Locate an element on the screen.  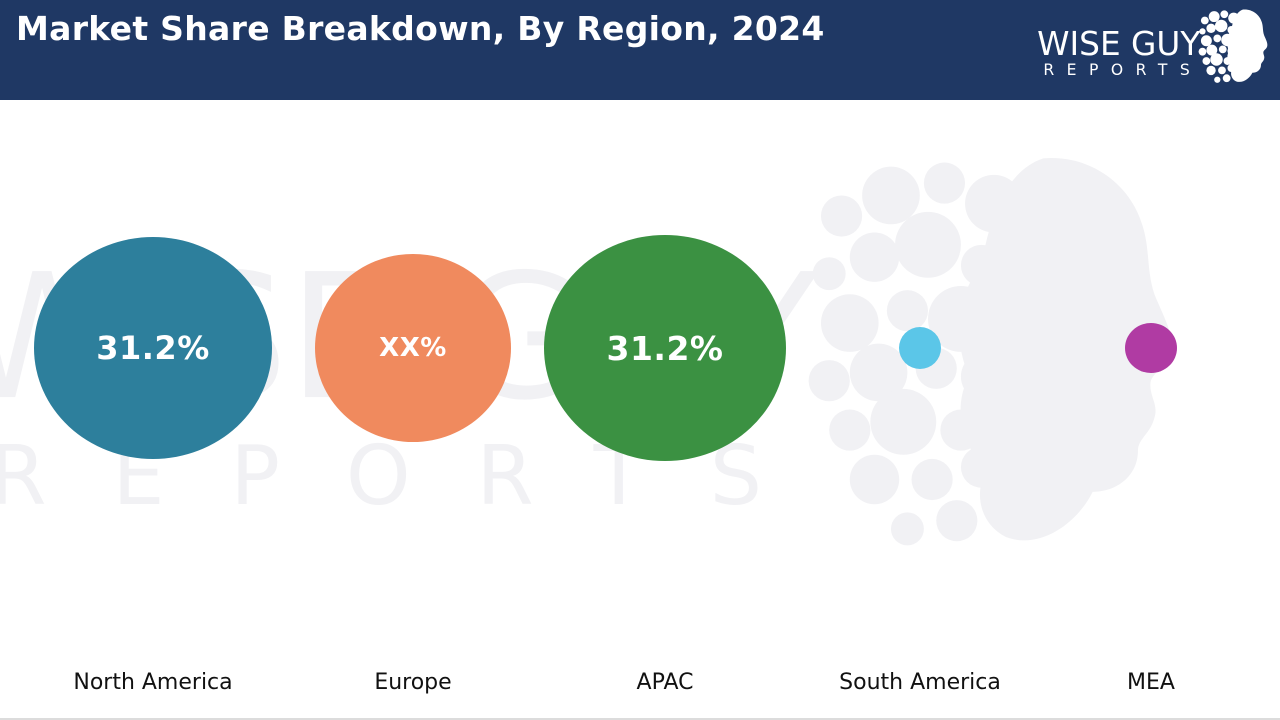
category-label-mea: MEA is located at coordinates (1151, 682).